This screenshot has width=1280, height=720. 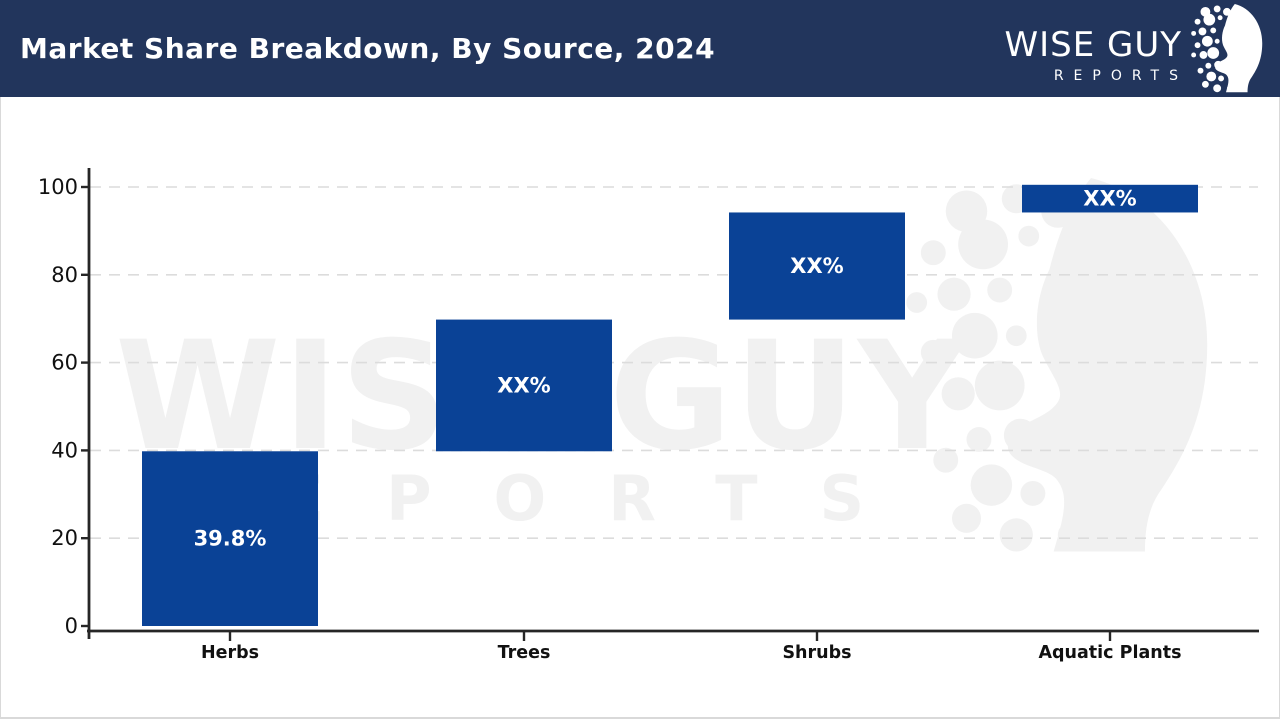 What do you see at coordinates (640, 718) in the screenshot?
I see `page-bottom-rule` at bounding box center [640, 718].